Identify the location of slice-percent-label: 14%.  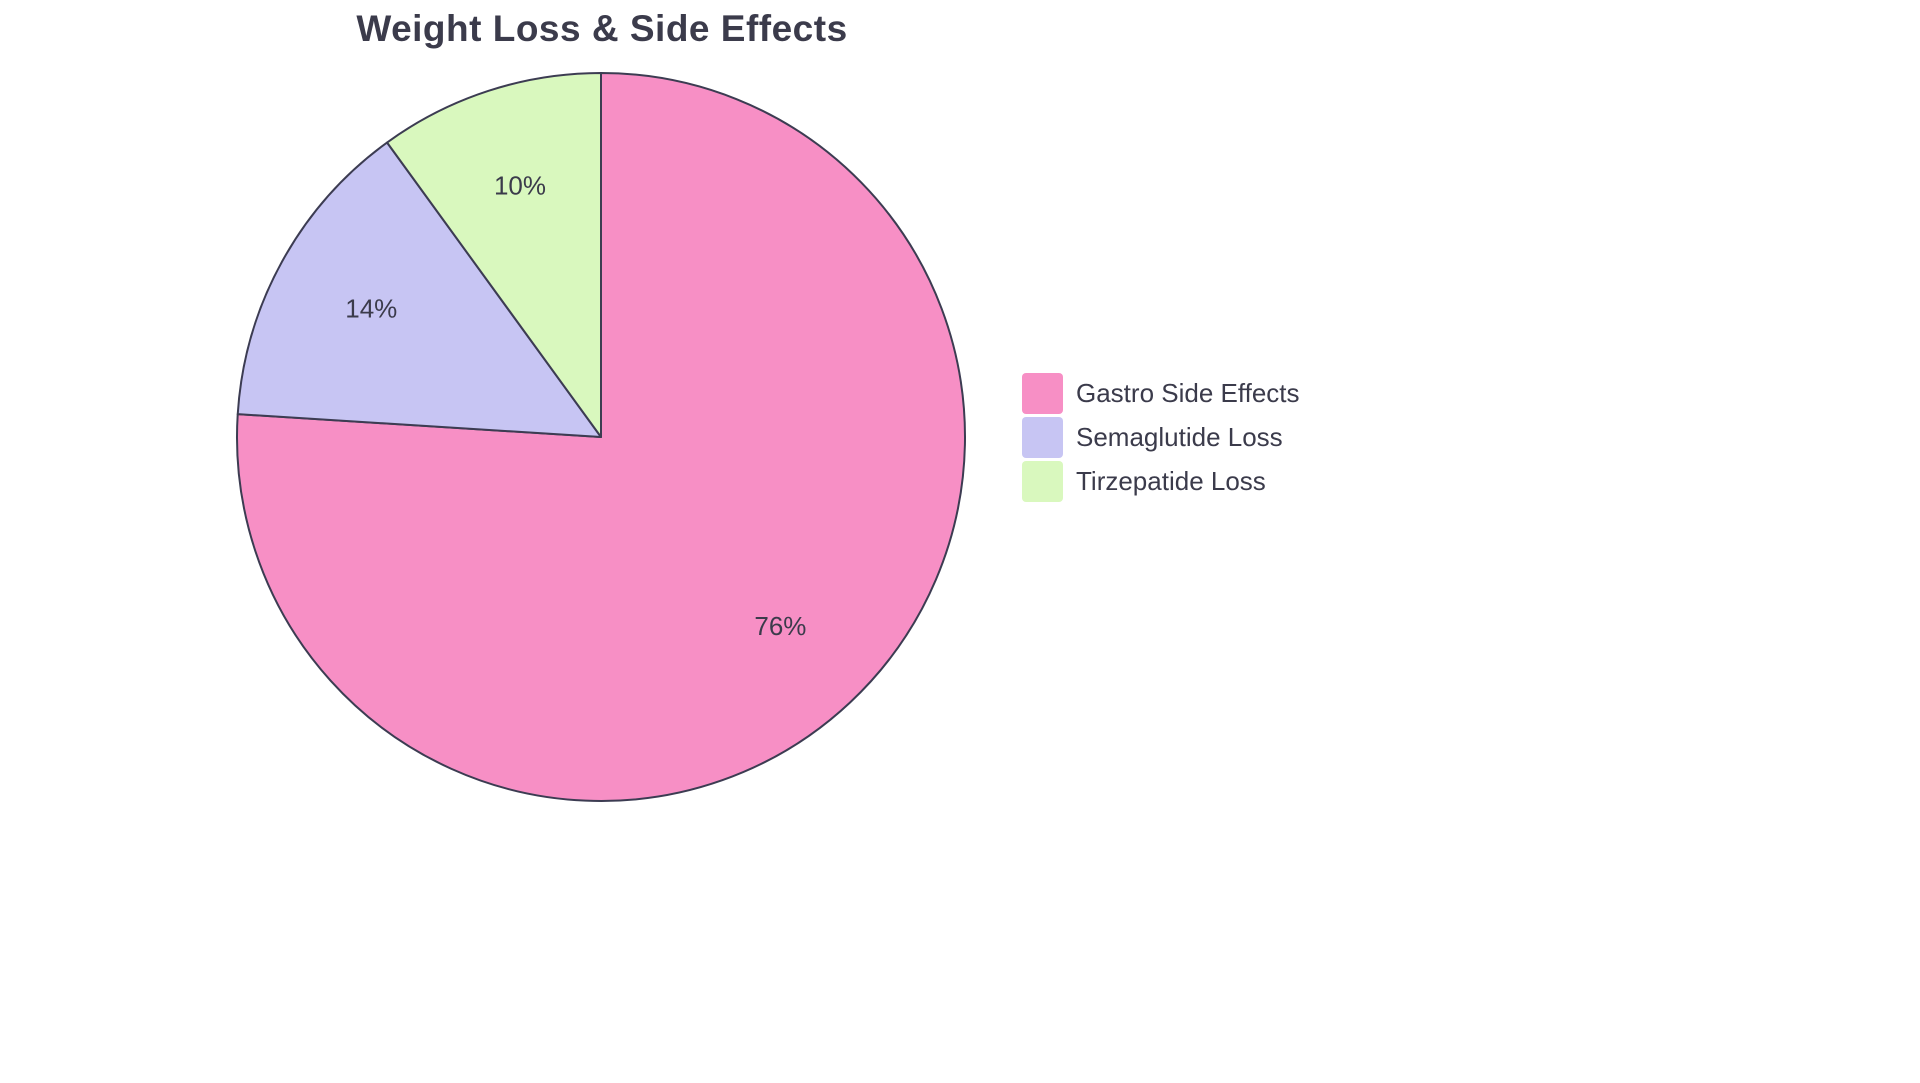
(371, 309).